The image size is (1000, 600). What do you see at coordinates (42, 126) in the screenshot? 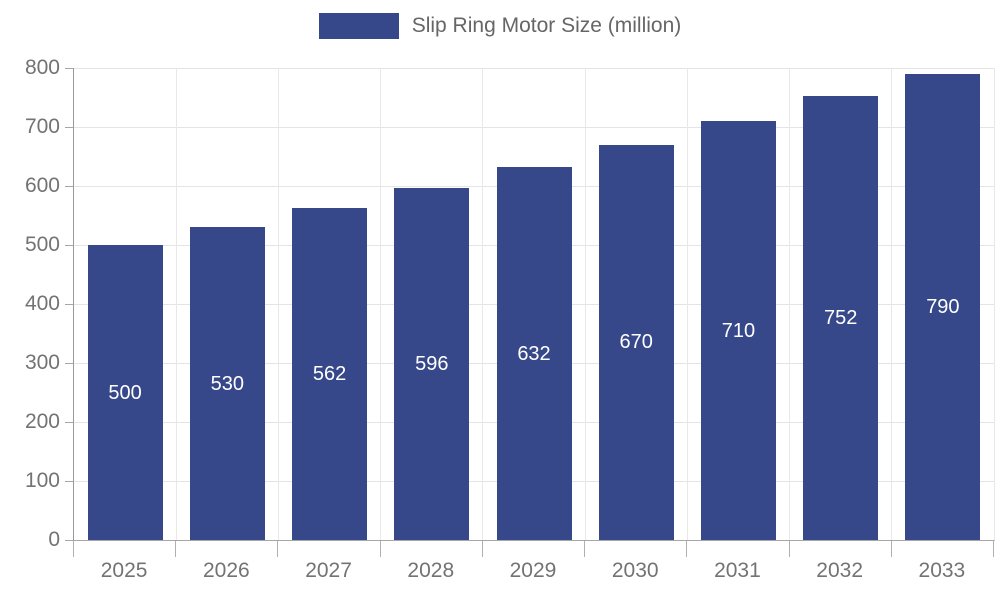
I see `y-axis-tick-label: 700` at bounding box center [42, 126].